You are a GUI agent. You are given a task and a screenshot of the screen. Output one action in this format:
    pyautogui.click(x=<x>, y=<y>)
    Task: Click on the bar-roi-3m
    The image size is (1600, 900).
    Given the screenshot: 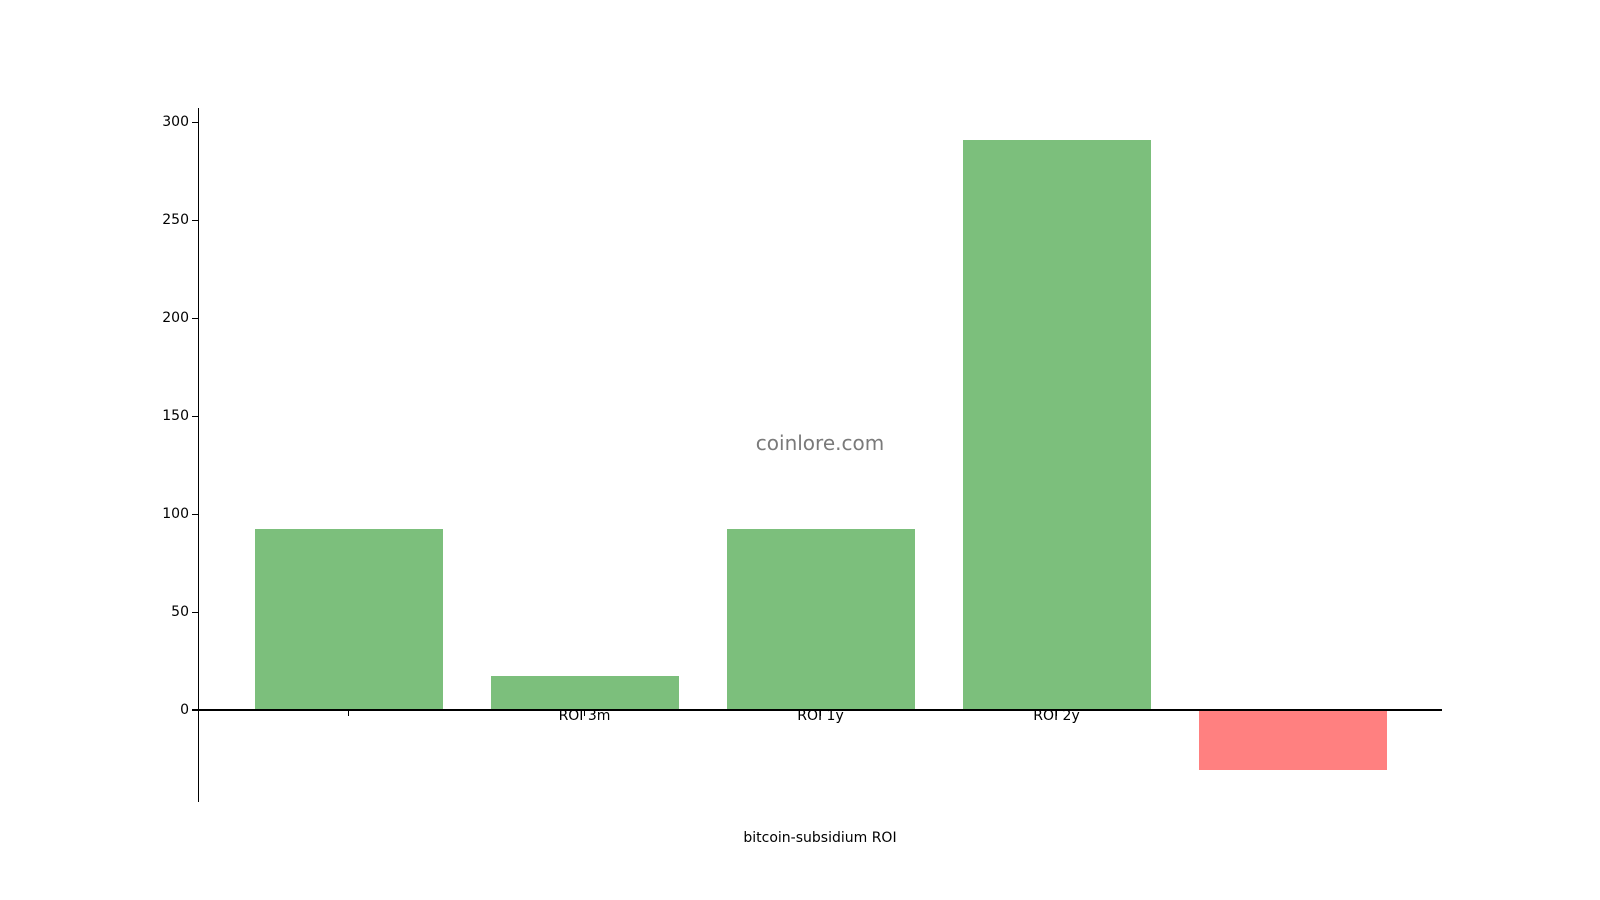 What is the action you would take?
    pyautogui.click(x=584, y=693)
    